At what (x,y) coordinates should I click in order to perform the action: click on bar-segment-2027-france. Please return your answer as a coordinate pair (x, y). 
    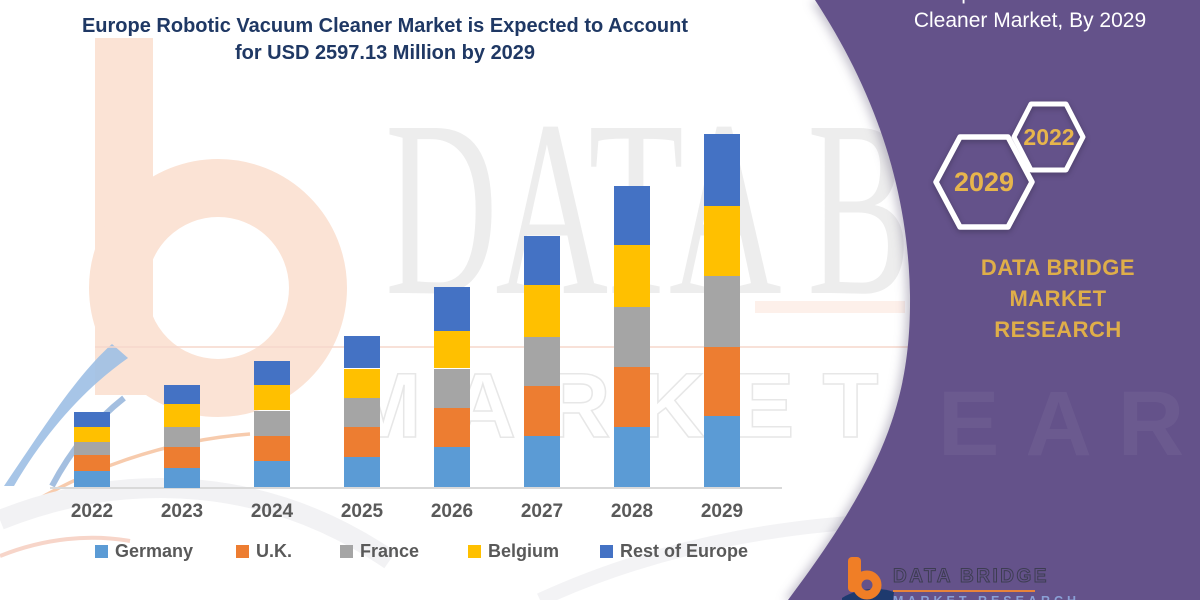
    Looking at the image, I should click on (542, 361).